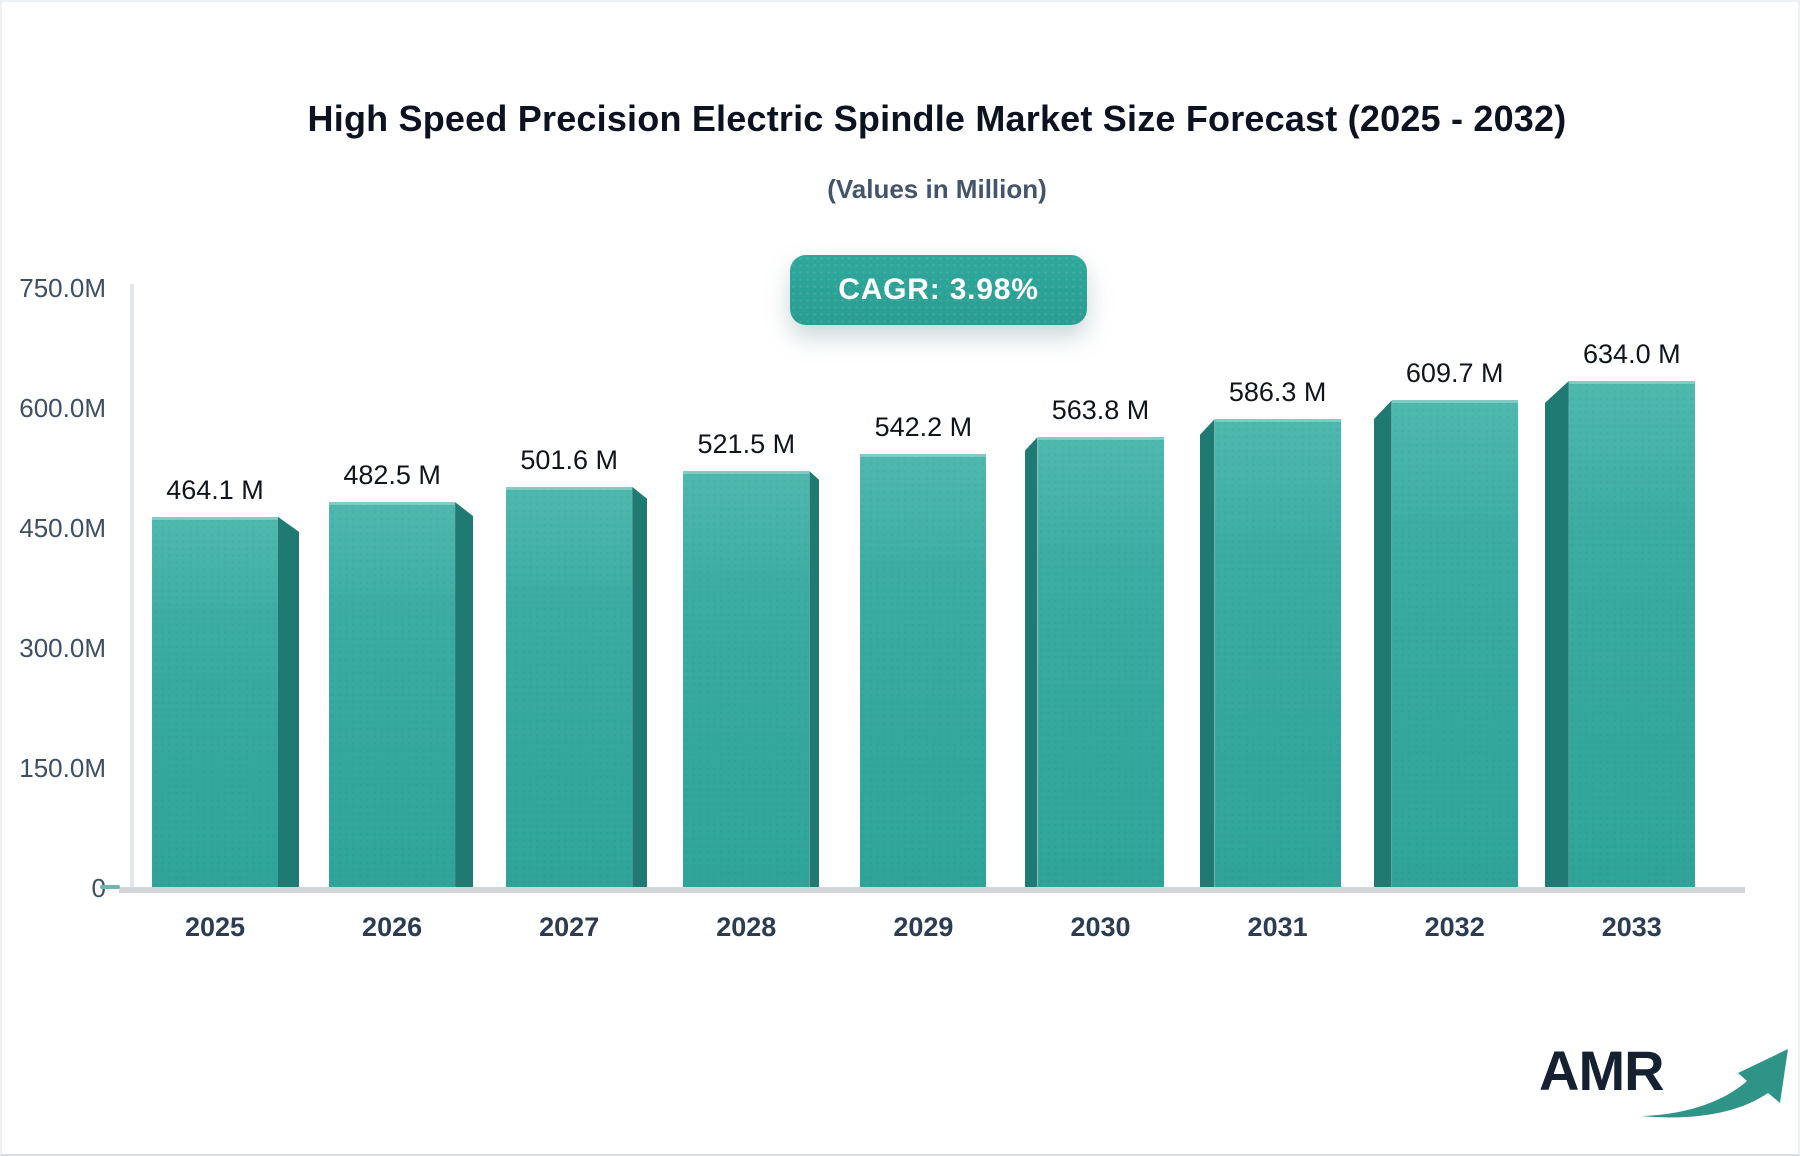  Describe the element at coordinates (569, 927) in the screenshot. I see `x-category-label-2027: 2027` at that location.